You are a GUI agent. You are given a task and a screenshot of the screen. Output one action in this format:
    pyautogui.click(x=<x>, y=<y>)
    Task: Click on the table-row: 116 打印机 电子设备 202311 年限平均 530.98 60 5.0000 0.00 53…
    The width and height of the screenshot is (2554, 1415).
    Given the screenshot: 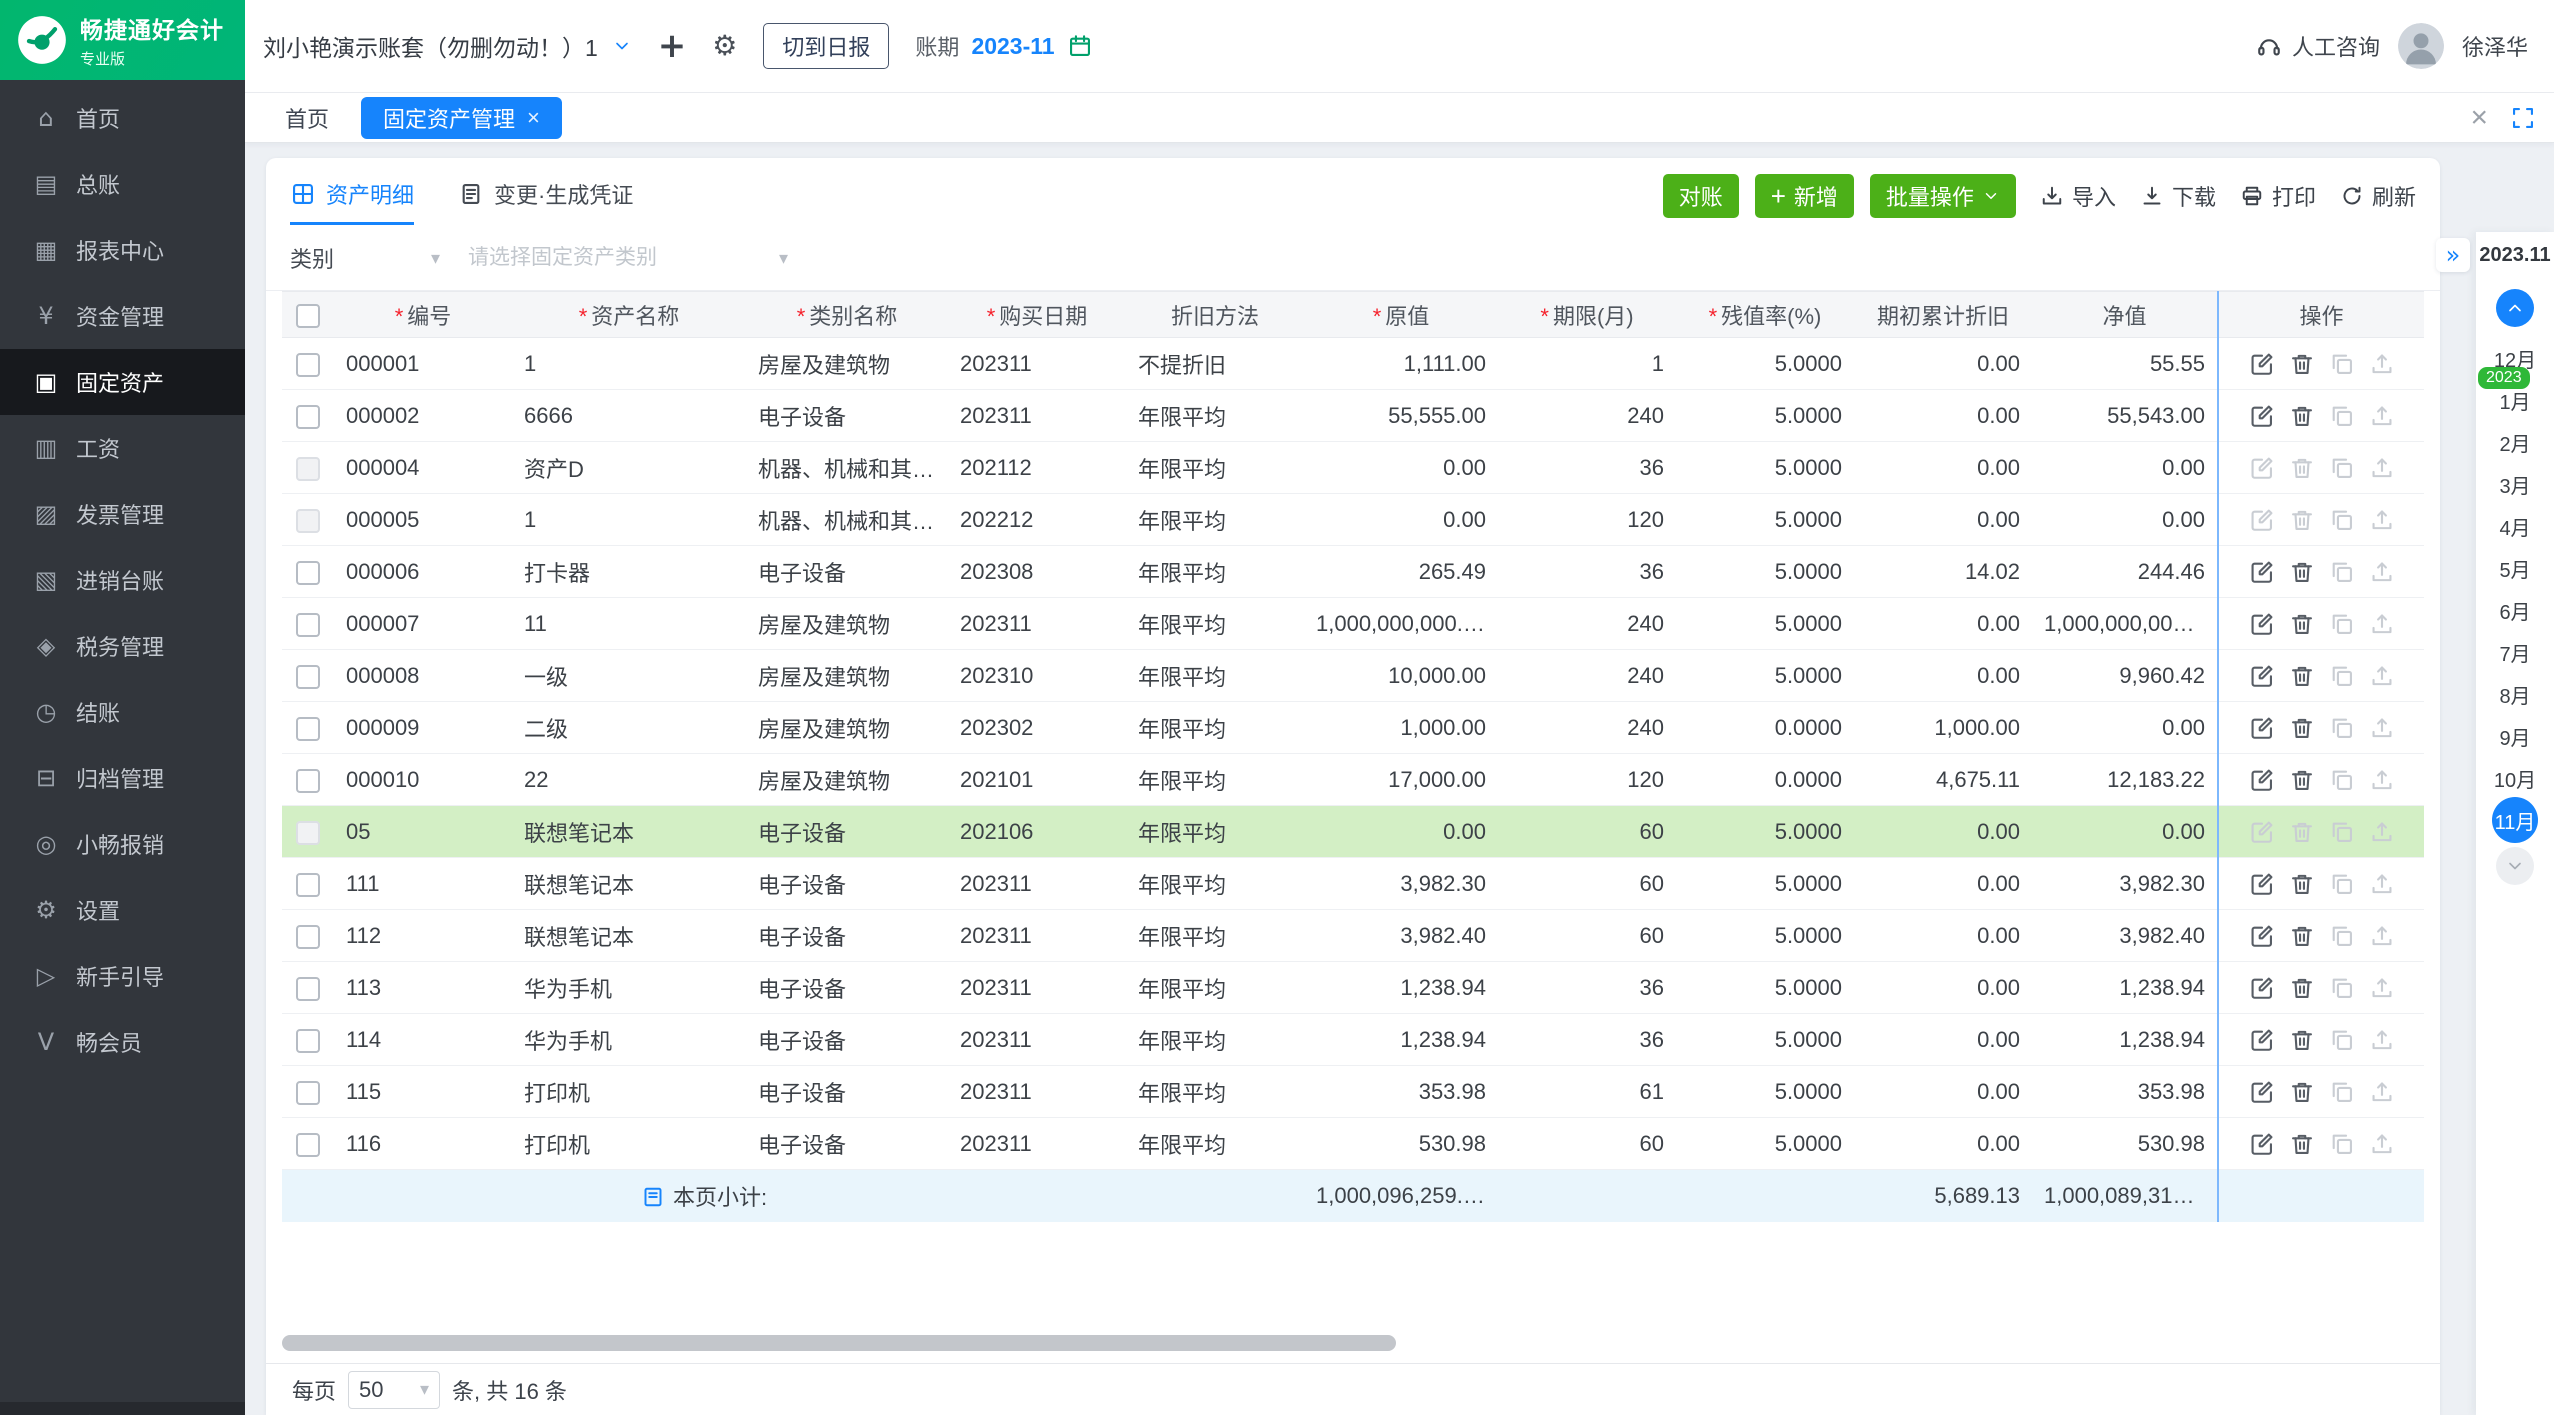 What is the action you would take?
    pyautogui.click(x=1353, y=1143)
    